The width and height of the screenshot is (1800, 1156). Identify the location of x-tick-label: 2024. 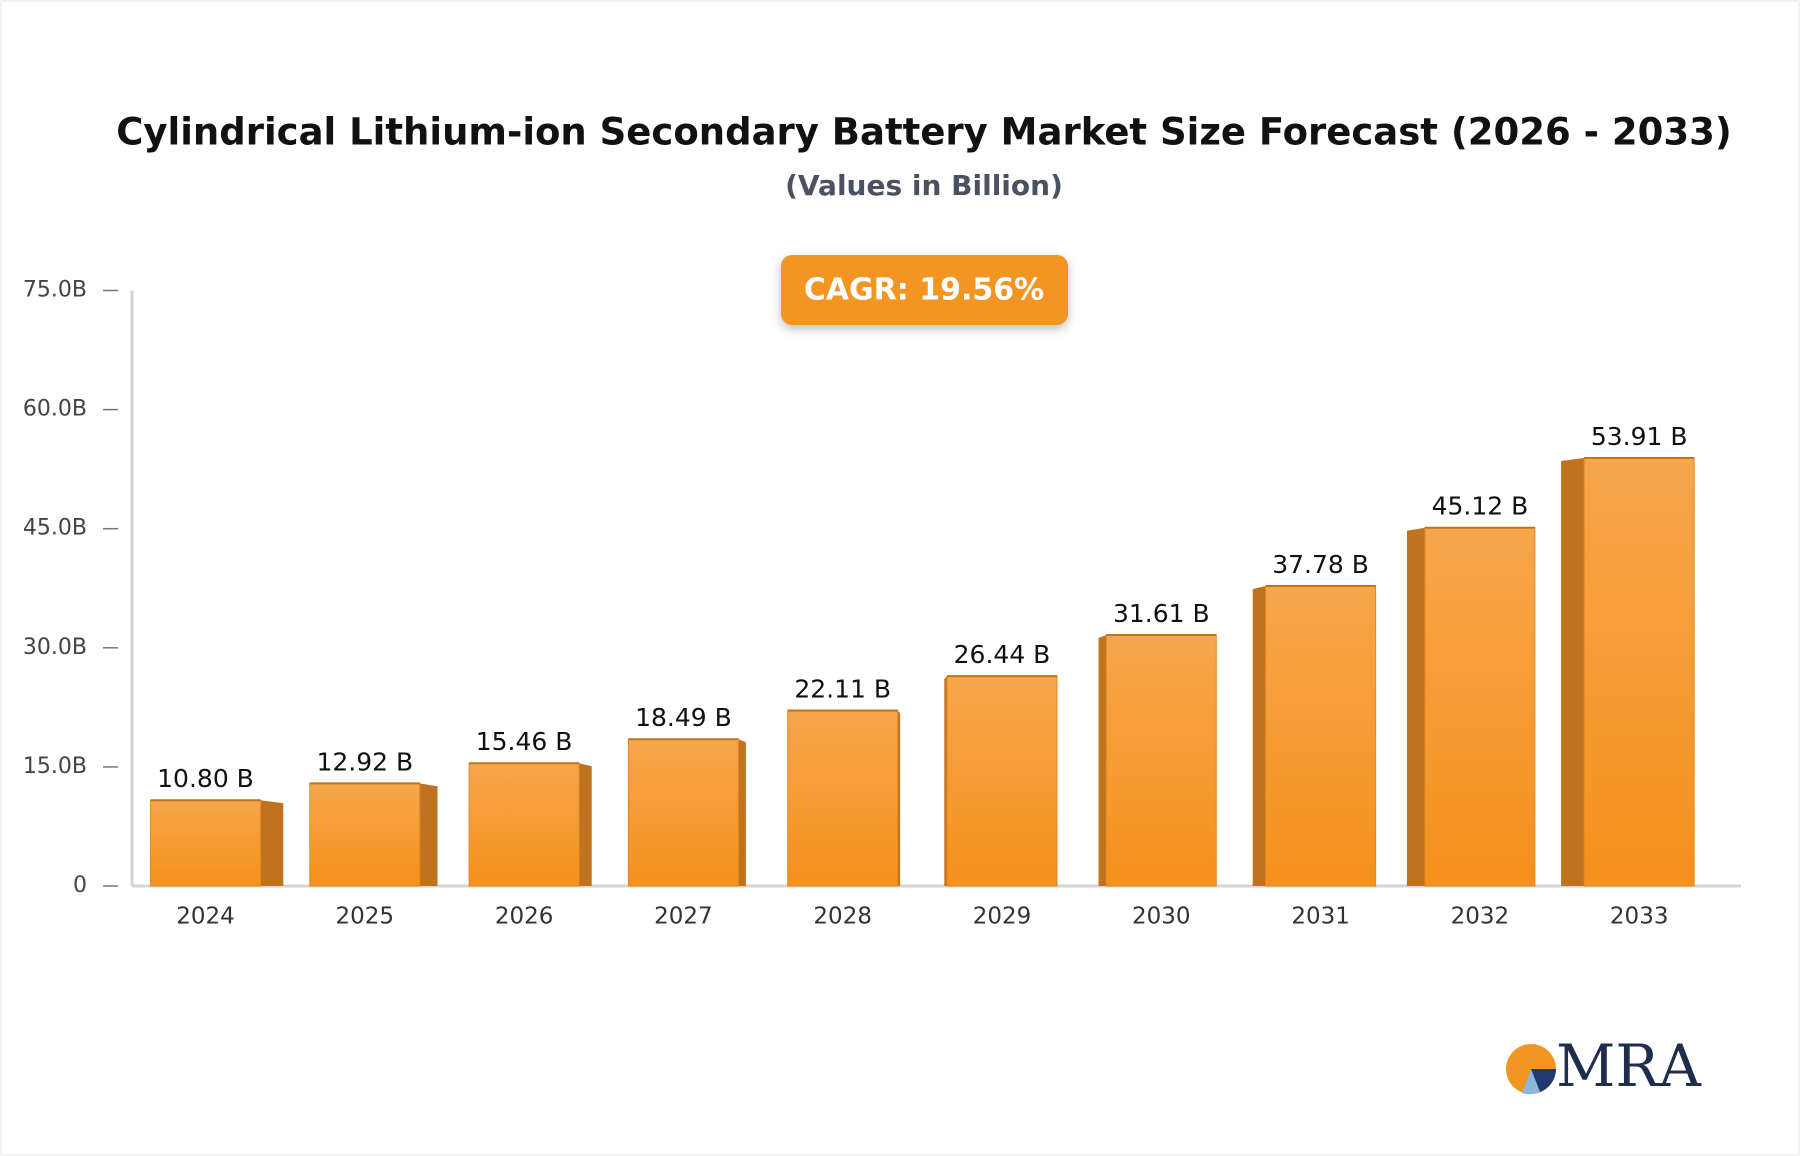
(205, 917).